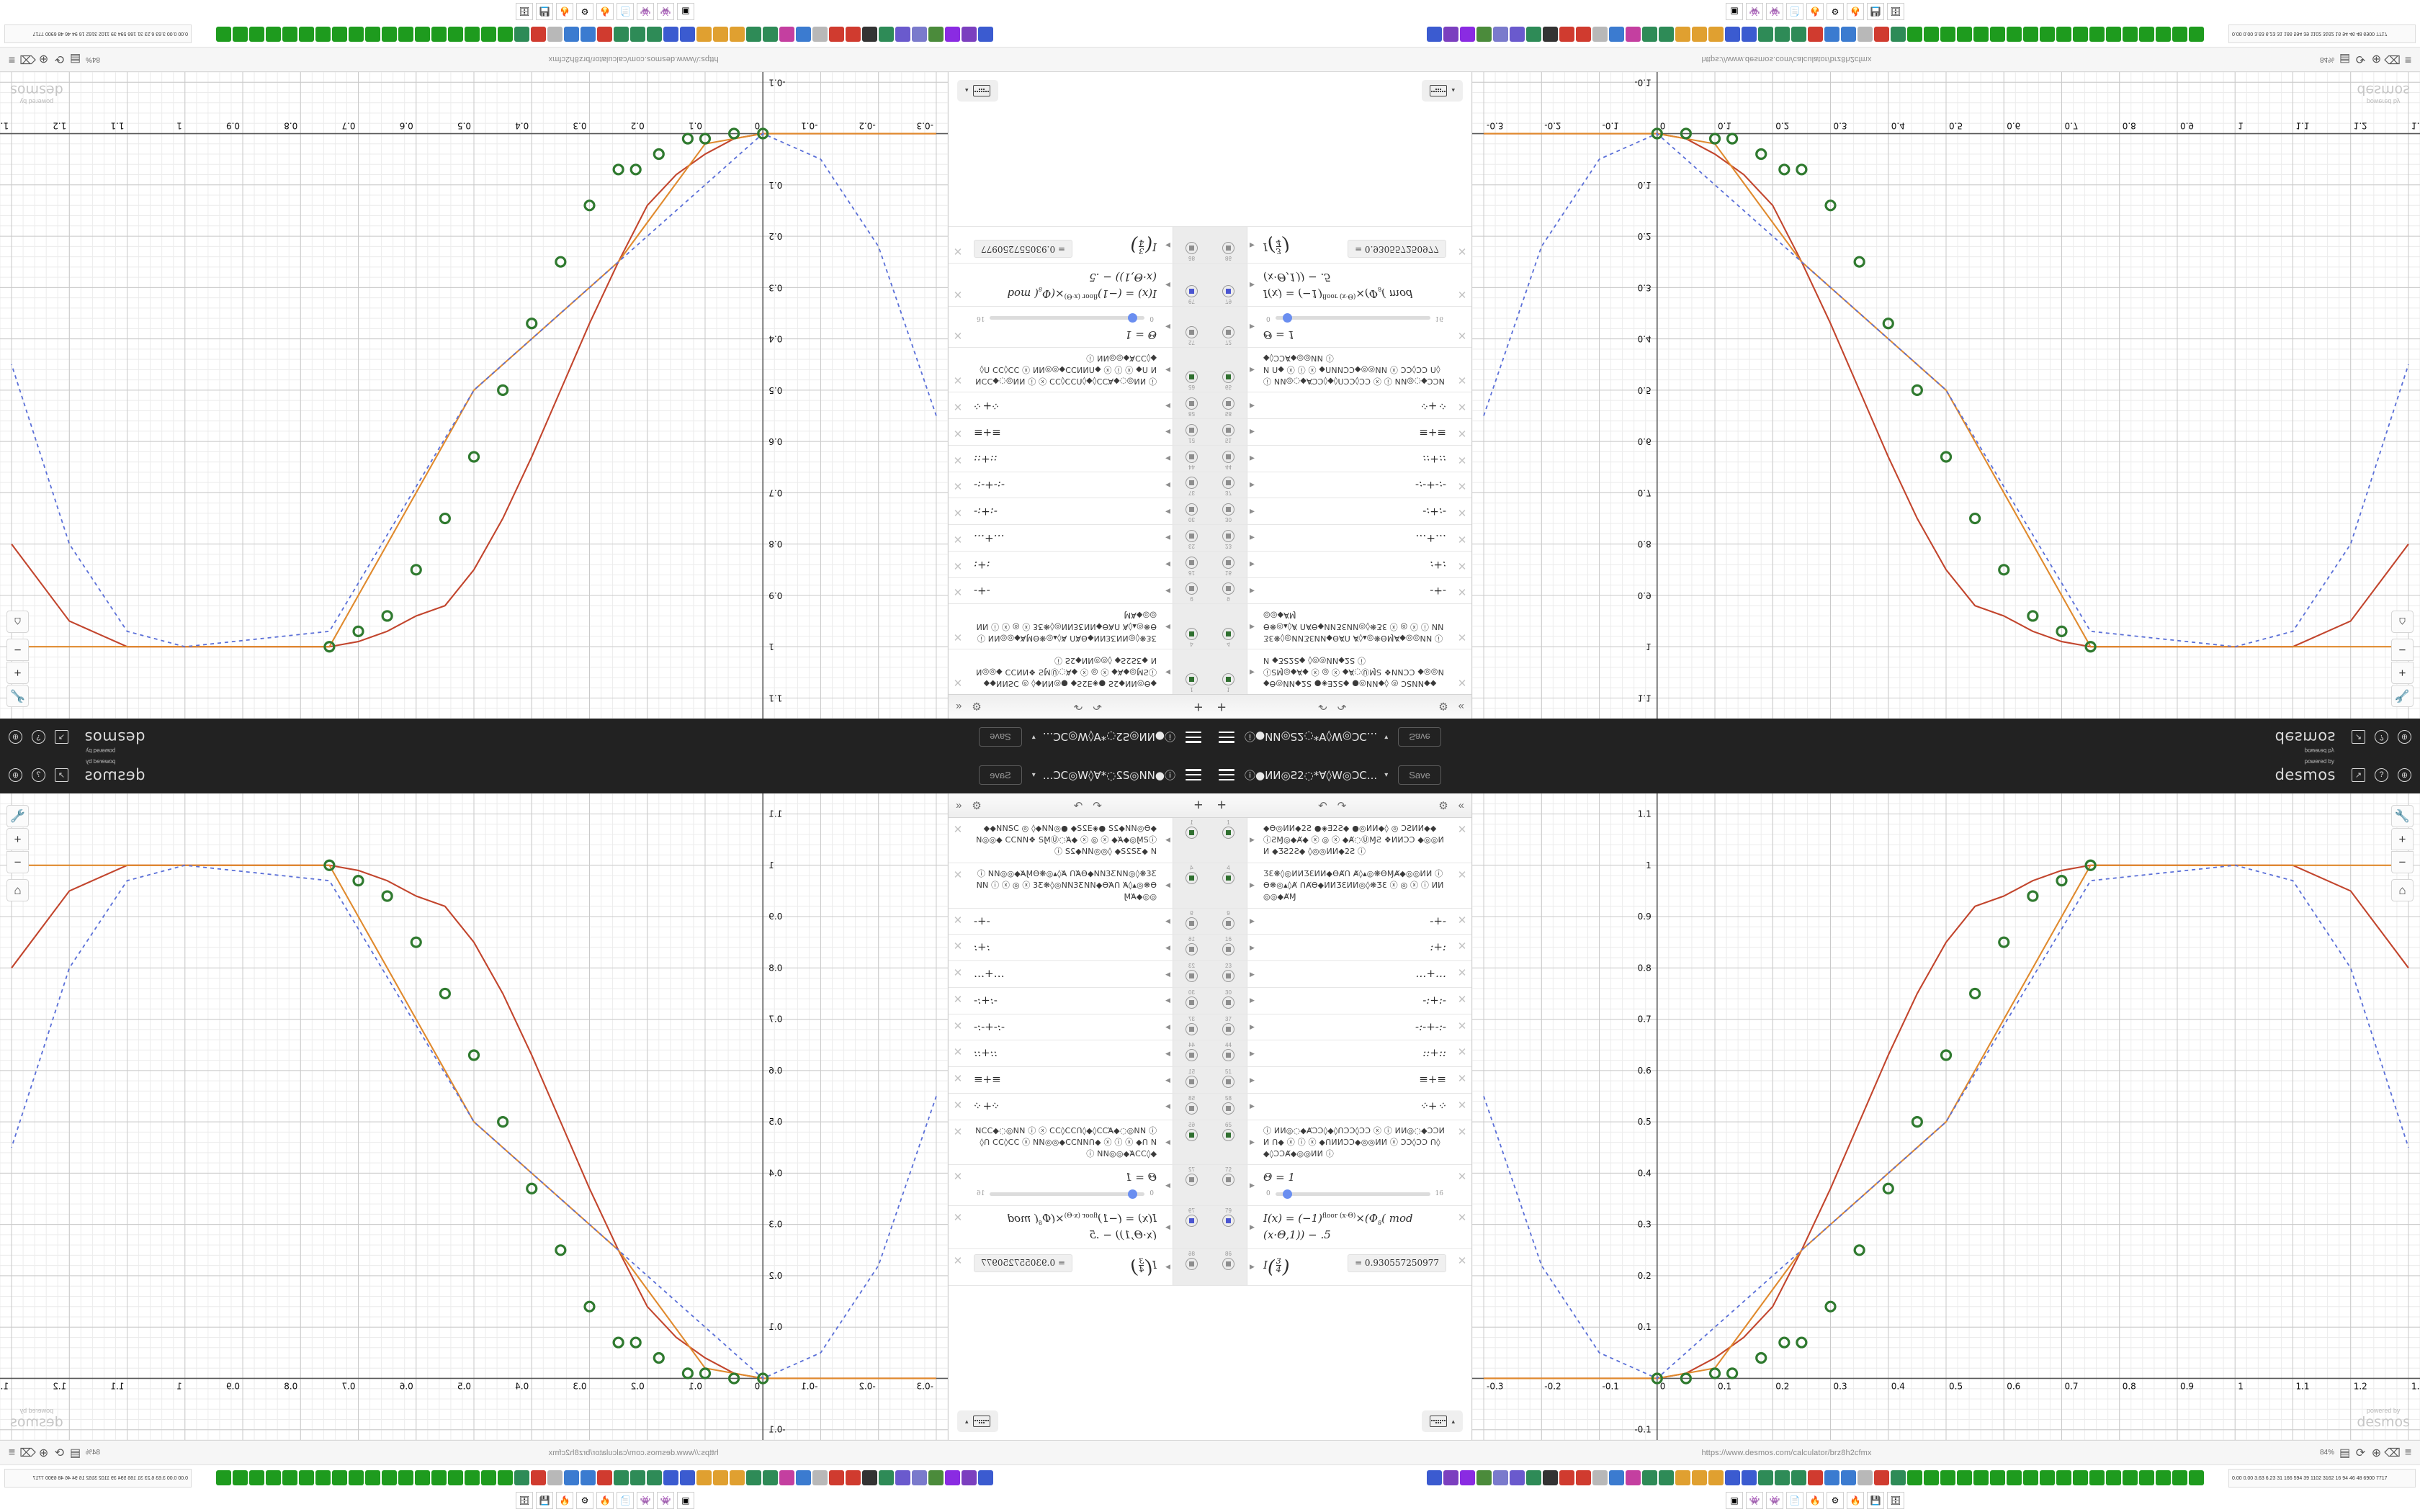  What do you see at coordinates (1065, 327) in the screenshot?
I see `expression-content: Θ = 1 0 16` at bounding box center [1065, 327].